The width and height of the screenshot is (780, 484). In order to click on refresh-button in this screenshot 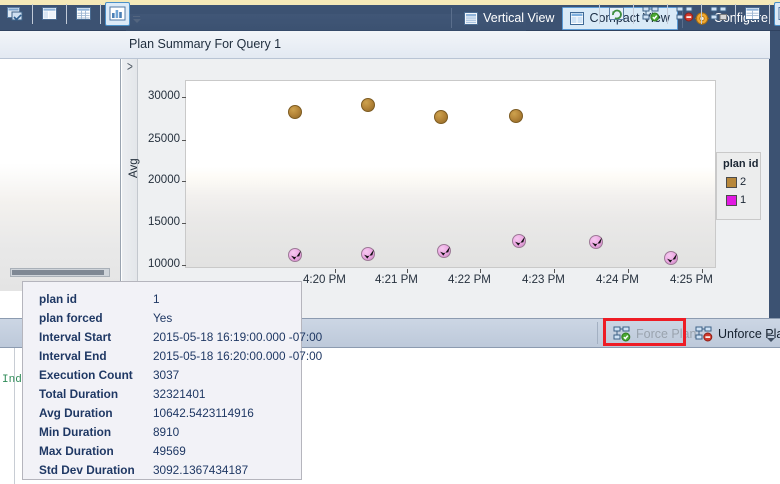, I will do `click(616, 14)`.